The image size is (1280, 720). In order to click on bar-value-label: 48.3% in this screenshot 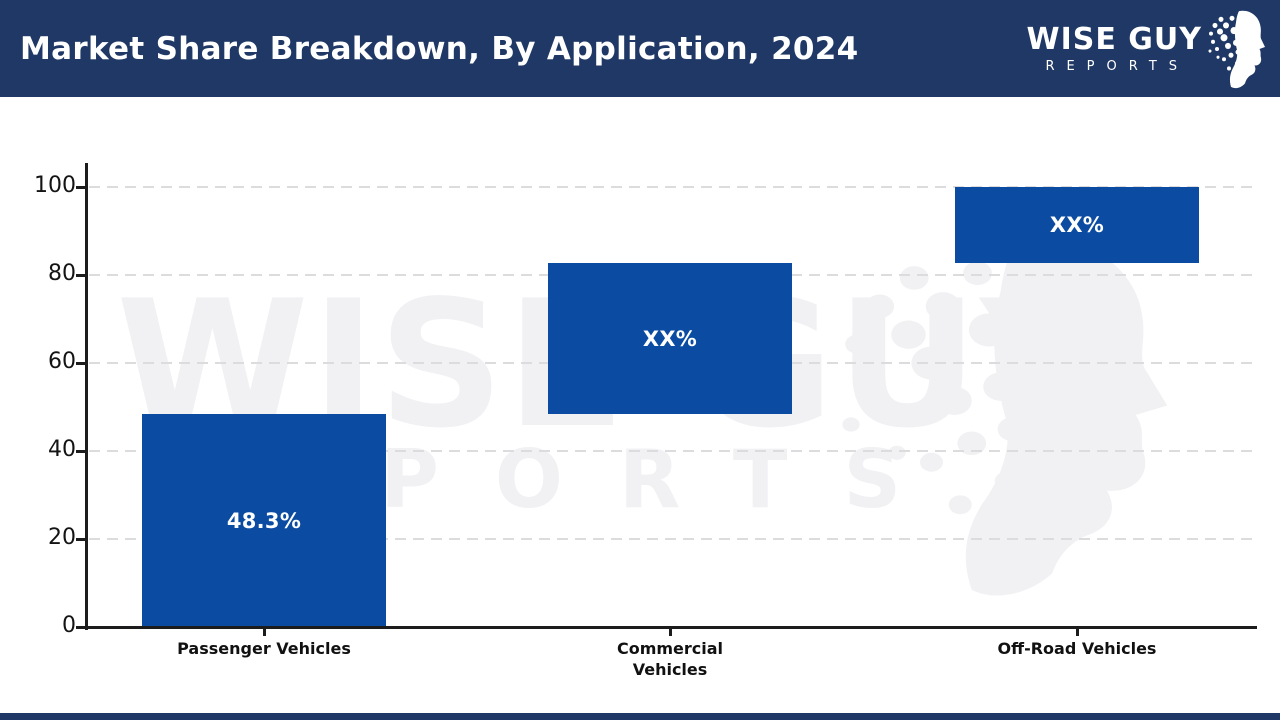, I will do `click(264, 520)`.